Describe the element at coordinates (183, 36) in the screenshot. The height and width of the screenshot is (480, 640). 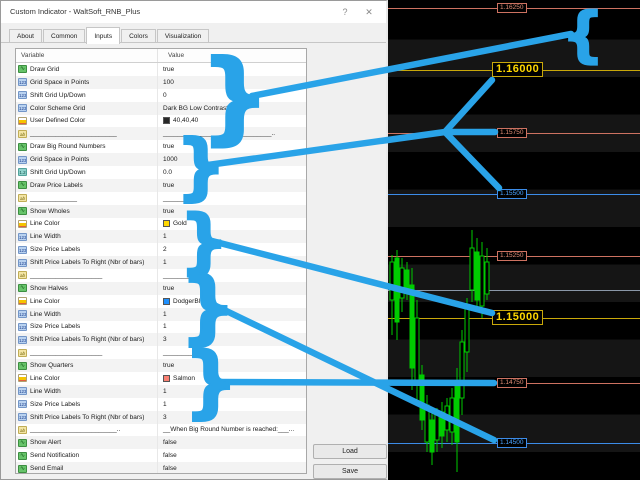
I see `tab-visualization: Visualization` at that location.